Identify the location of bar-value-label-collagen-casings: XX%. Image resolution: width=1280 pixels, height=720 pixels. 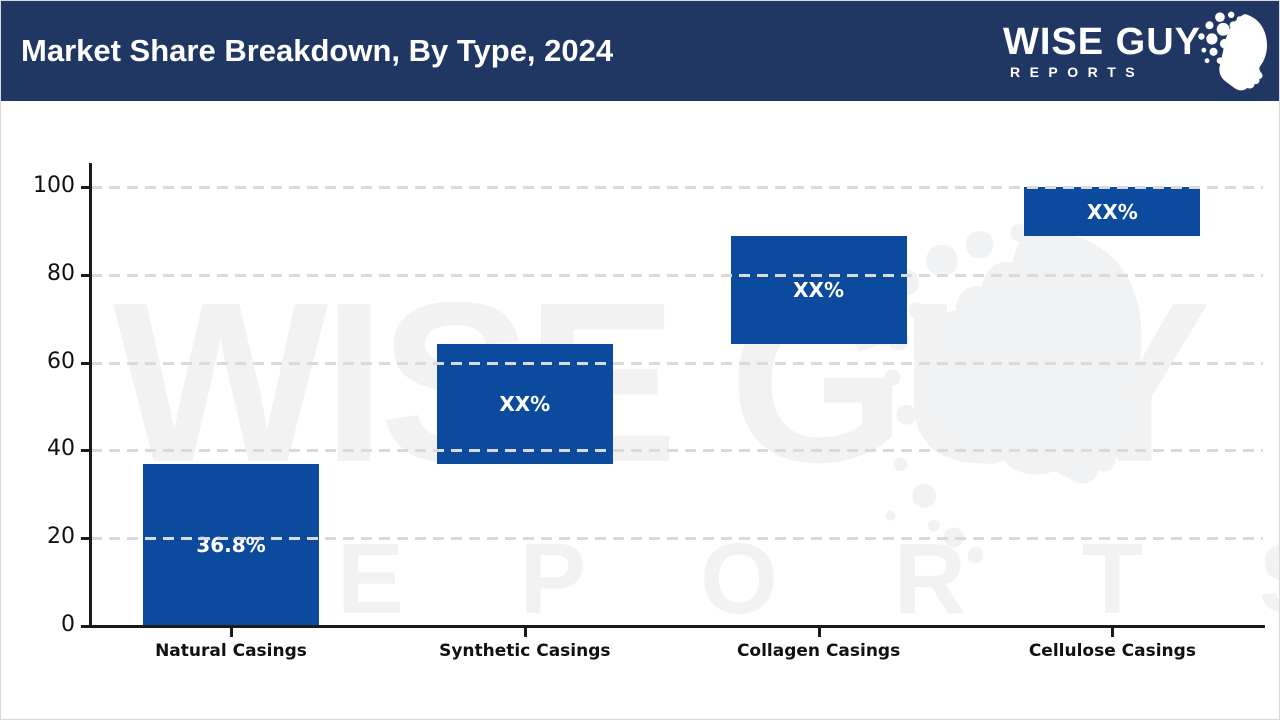
(819, 290).